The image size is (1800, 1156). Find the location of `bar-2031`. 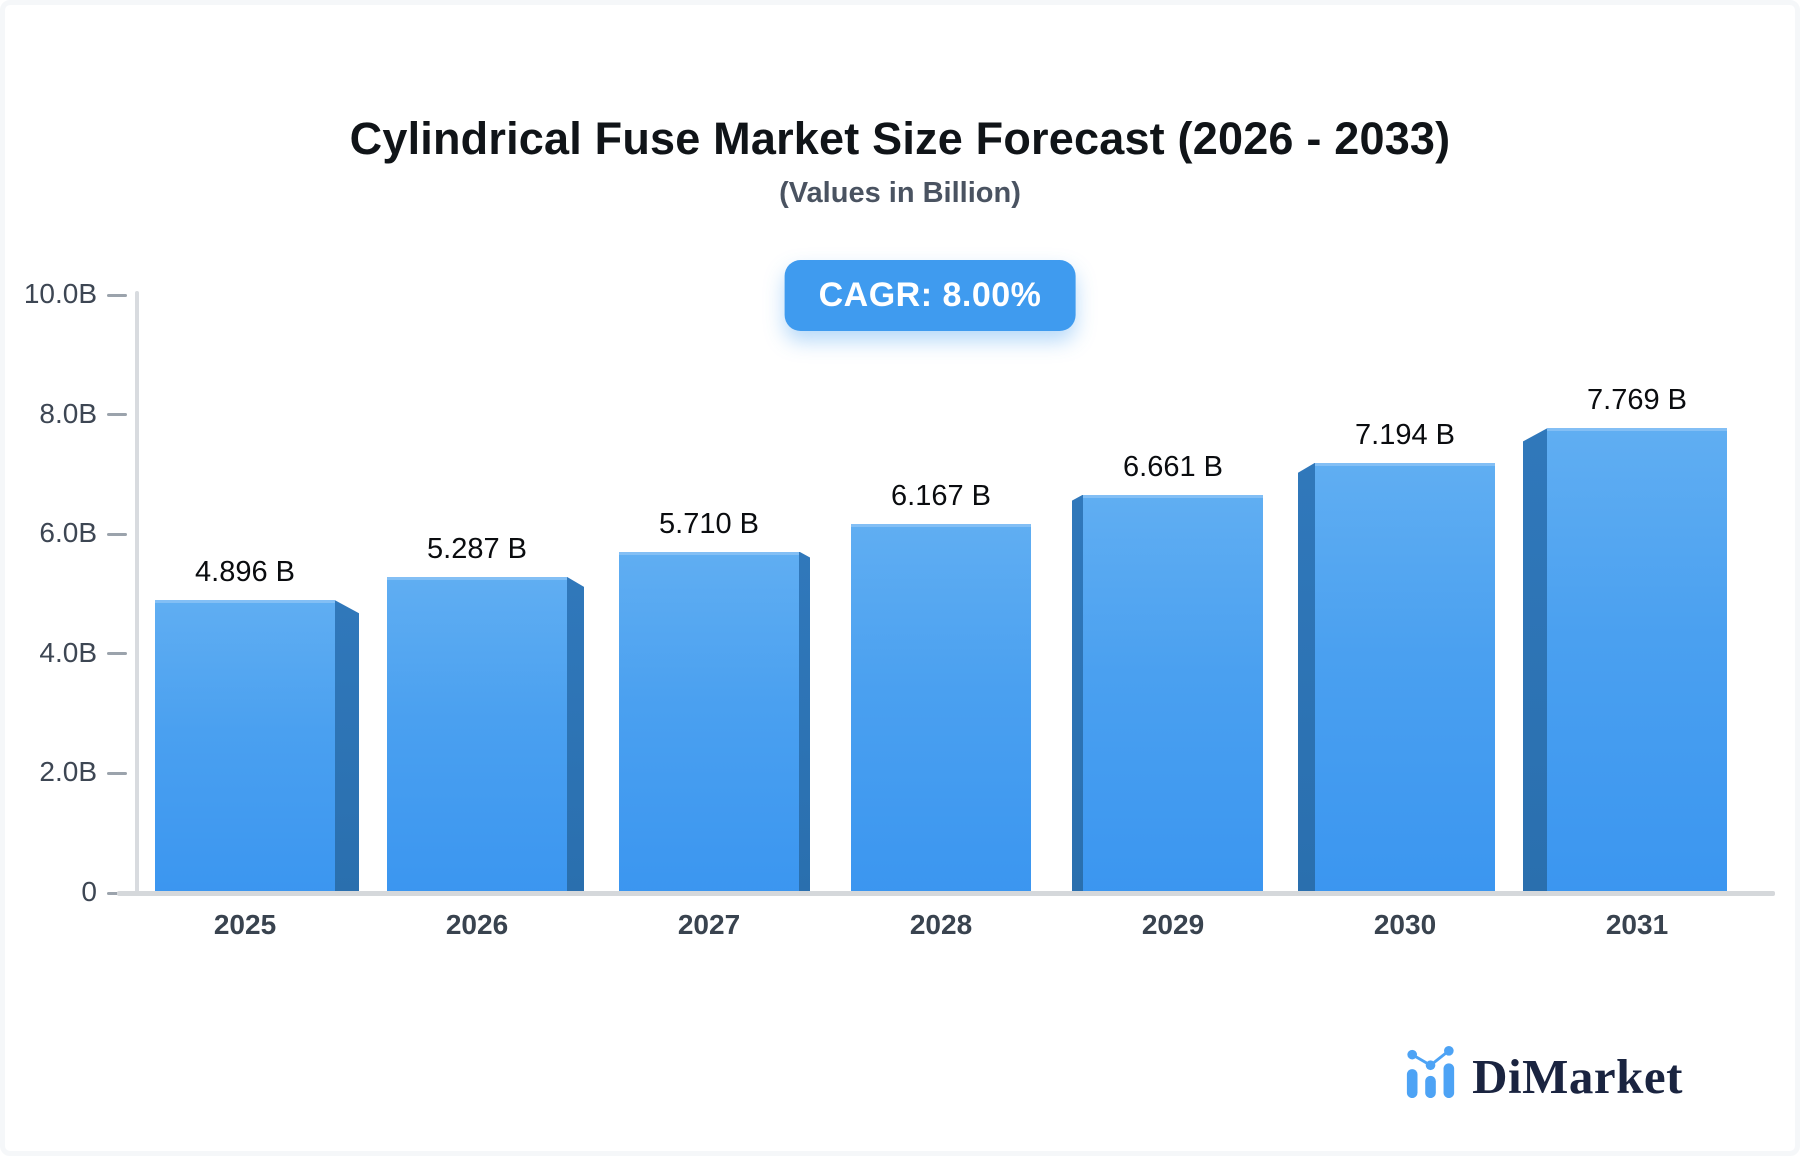

bar-2031 is located at coordinates (1637, 660).